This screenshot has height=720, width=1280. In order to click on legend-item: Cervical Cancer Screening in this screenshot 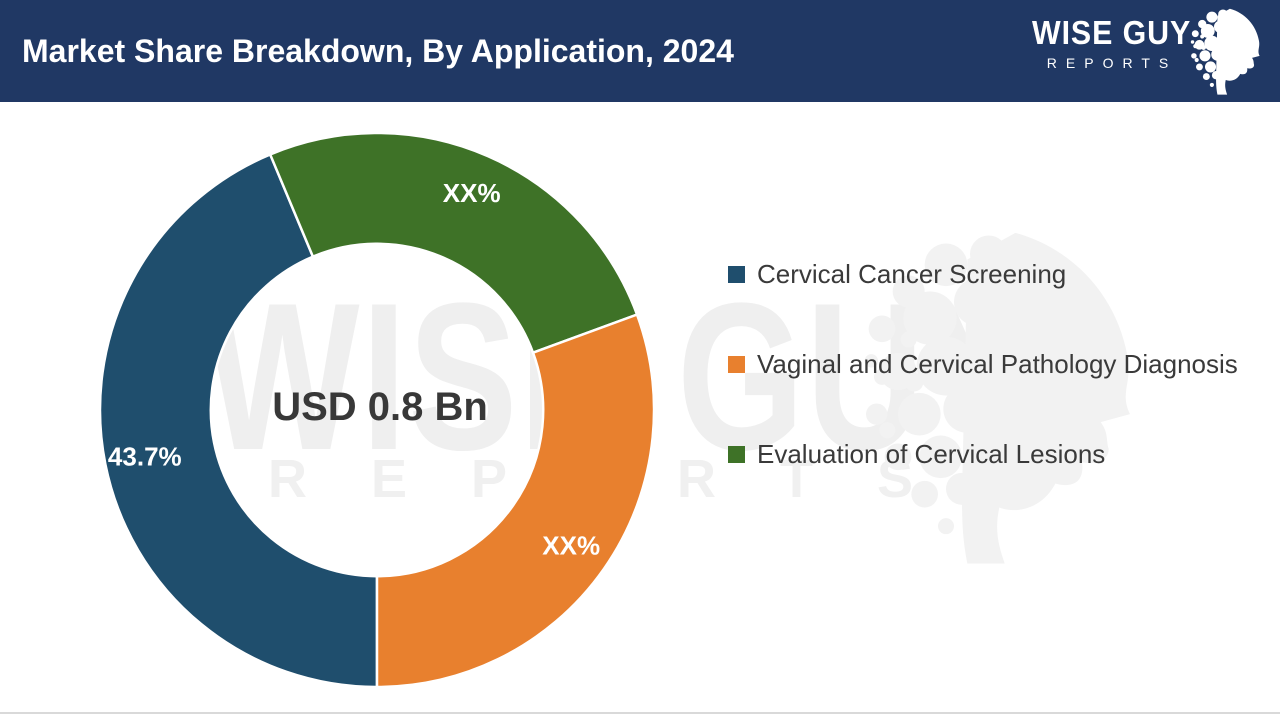, I will do `click(983, 274)`.